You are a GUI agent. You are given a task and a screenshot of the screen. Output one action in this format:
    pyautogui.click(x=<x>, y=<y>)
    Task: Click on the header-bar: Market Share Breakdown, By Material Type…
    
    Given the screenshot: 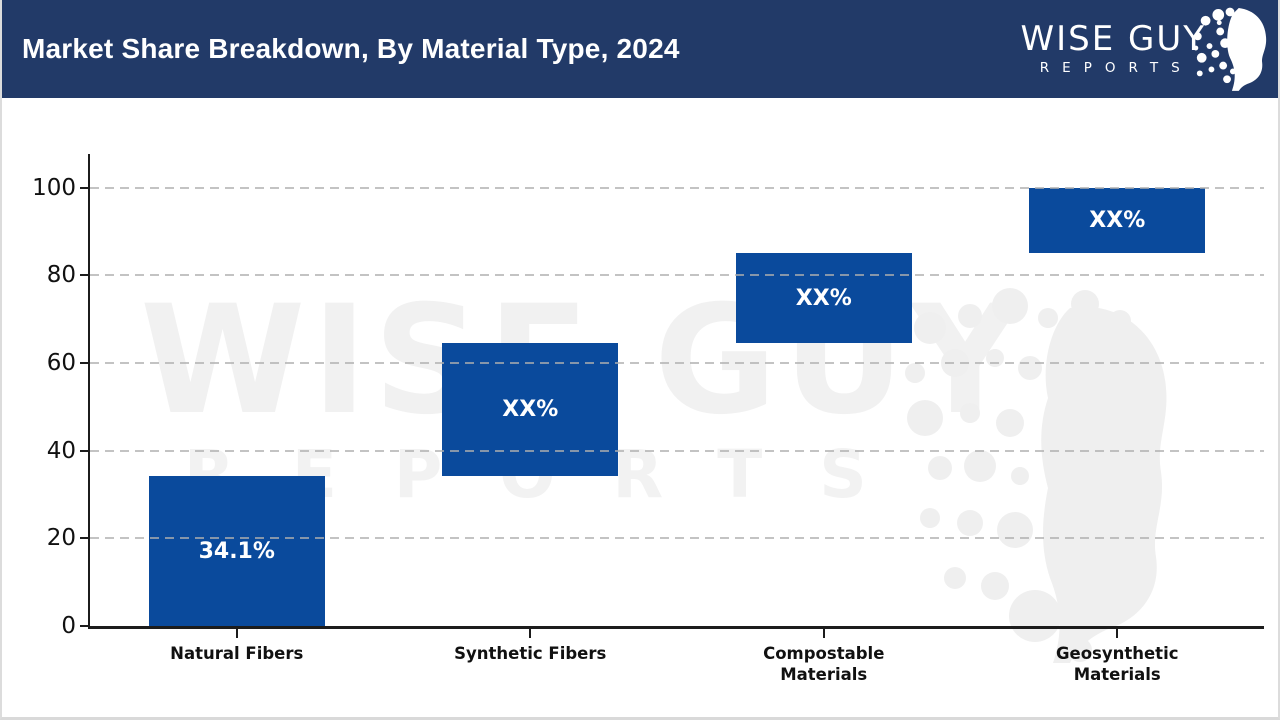 What is the action you would take?
    pyautogui.click(x=640, y=49)
    